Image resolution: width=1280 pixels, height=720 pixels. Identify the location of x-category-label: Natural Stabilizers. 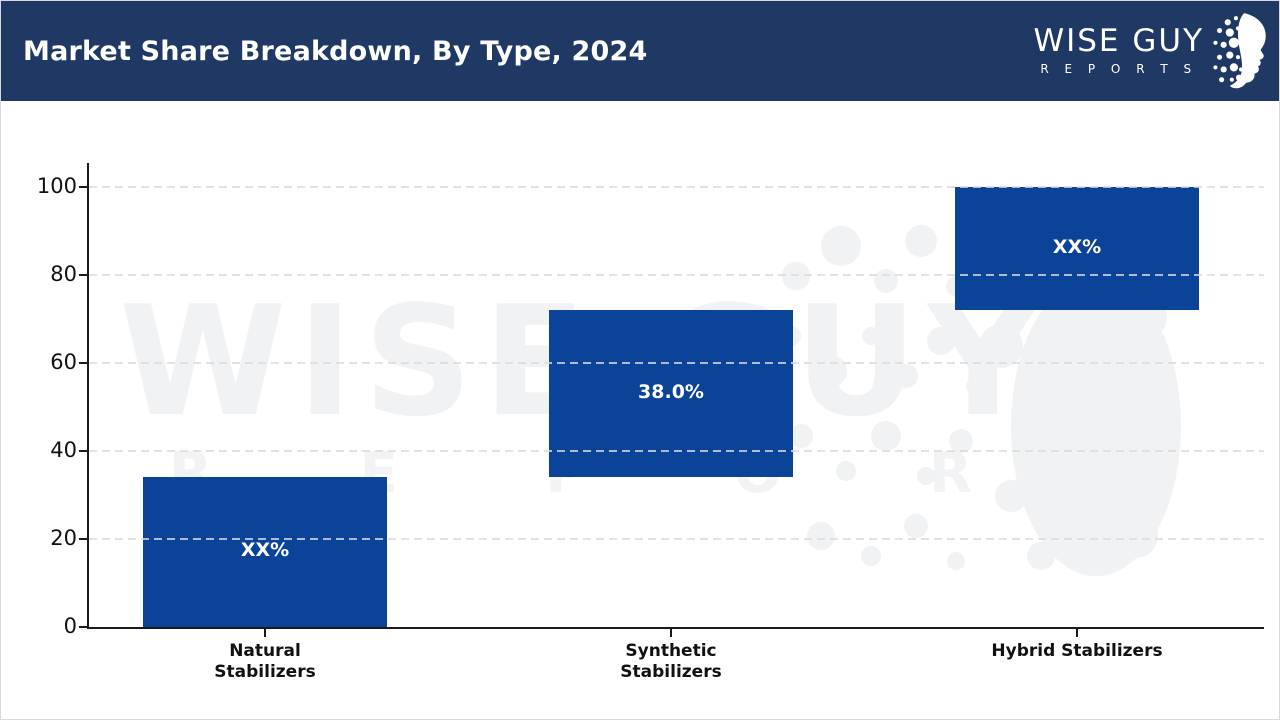
(265, 661).